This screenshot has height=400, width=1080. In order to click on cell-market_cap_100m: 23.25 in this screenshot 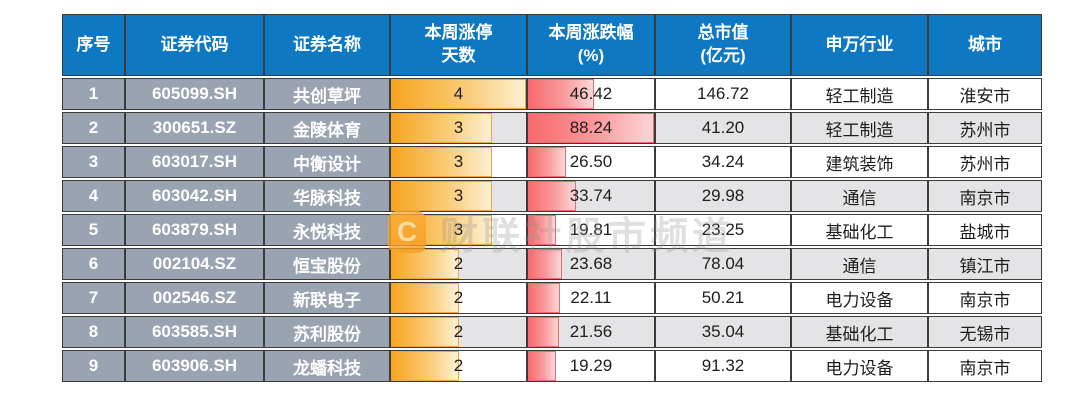, I will do `click(723, 230)`.